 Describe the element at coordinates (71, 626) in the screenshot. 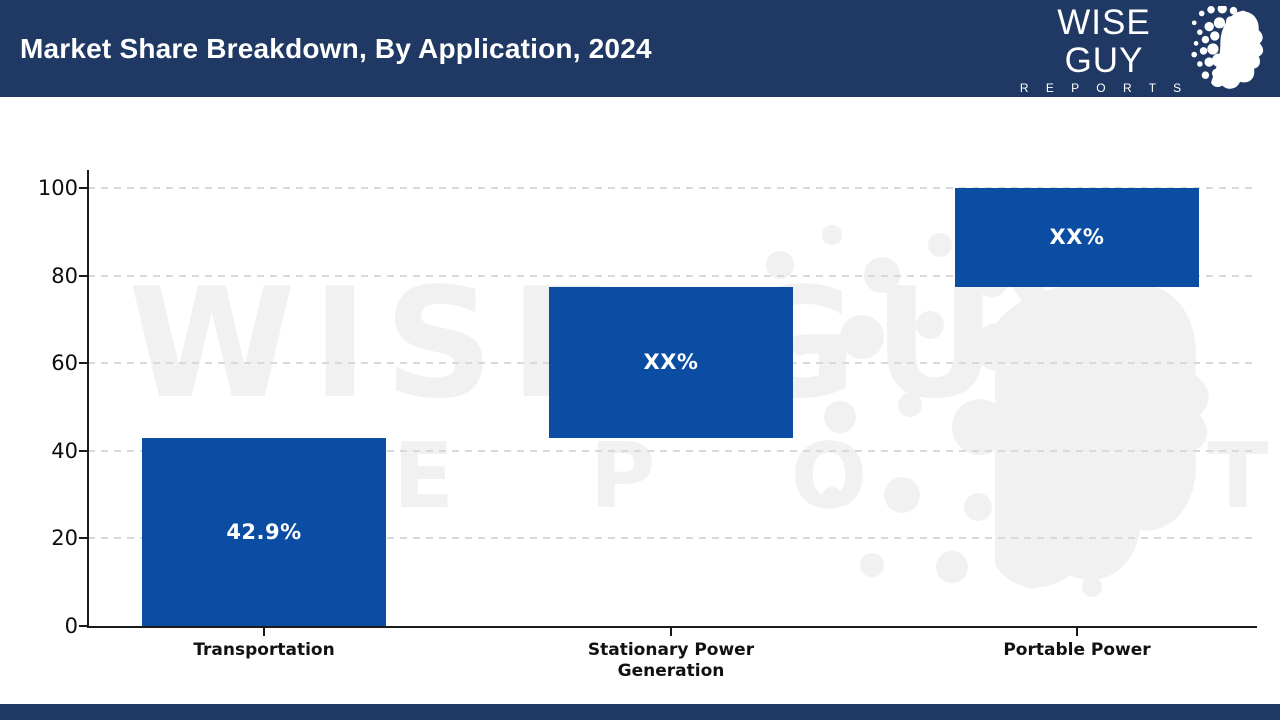

I see `y-tick-label: 0` at that location.